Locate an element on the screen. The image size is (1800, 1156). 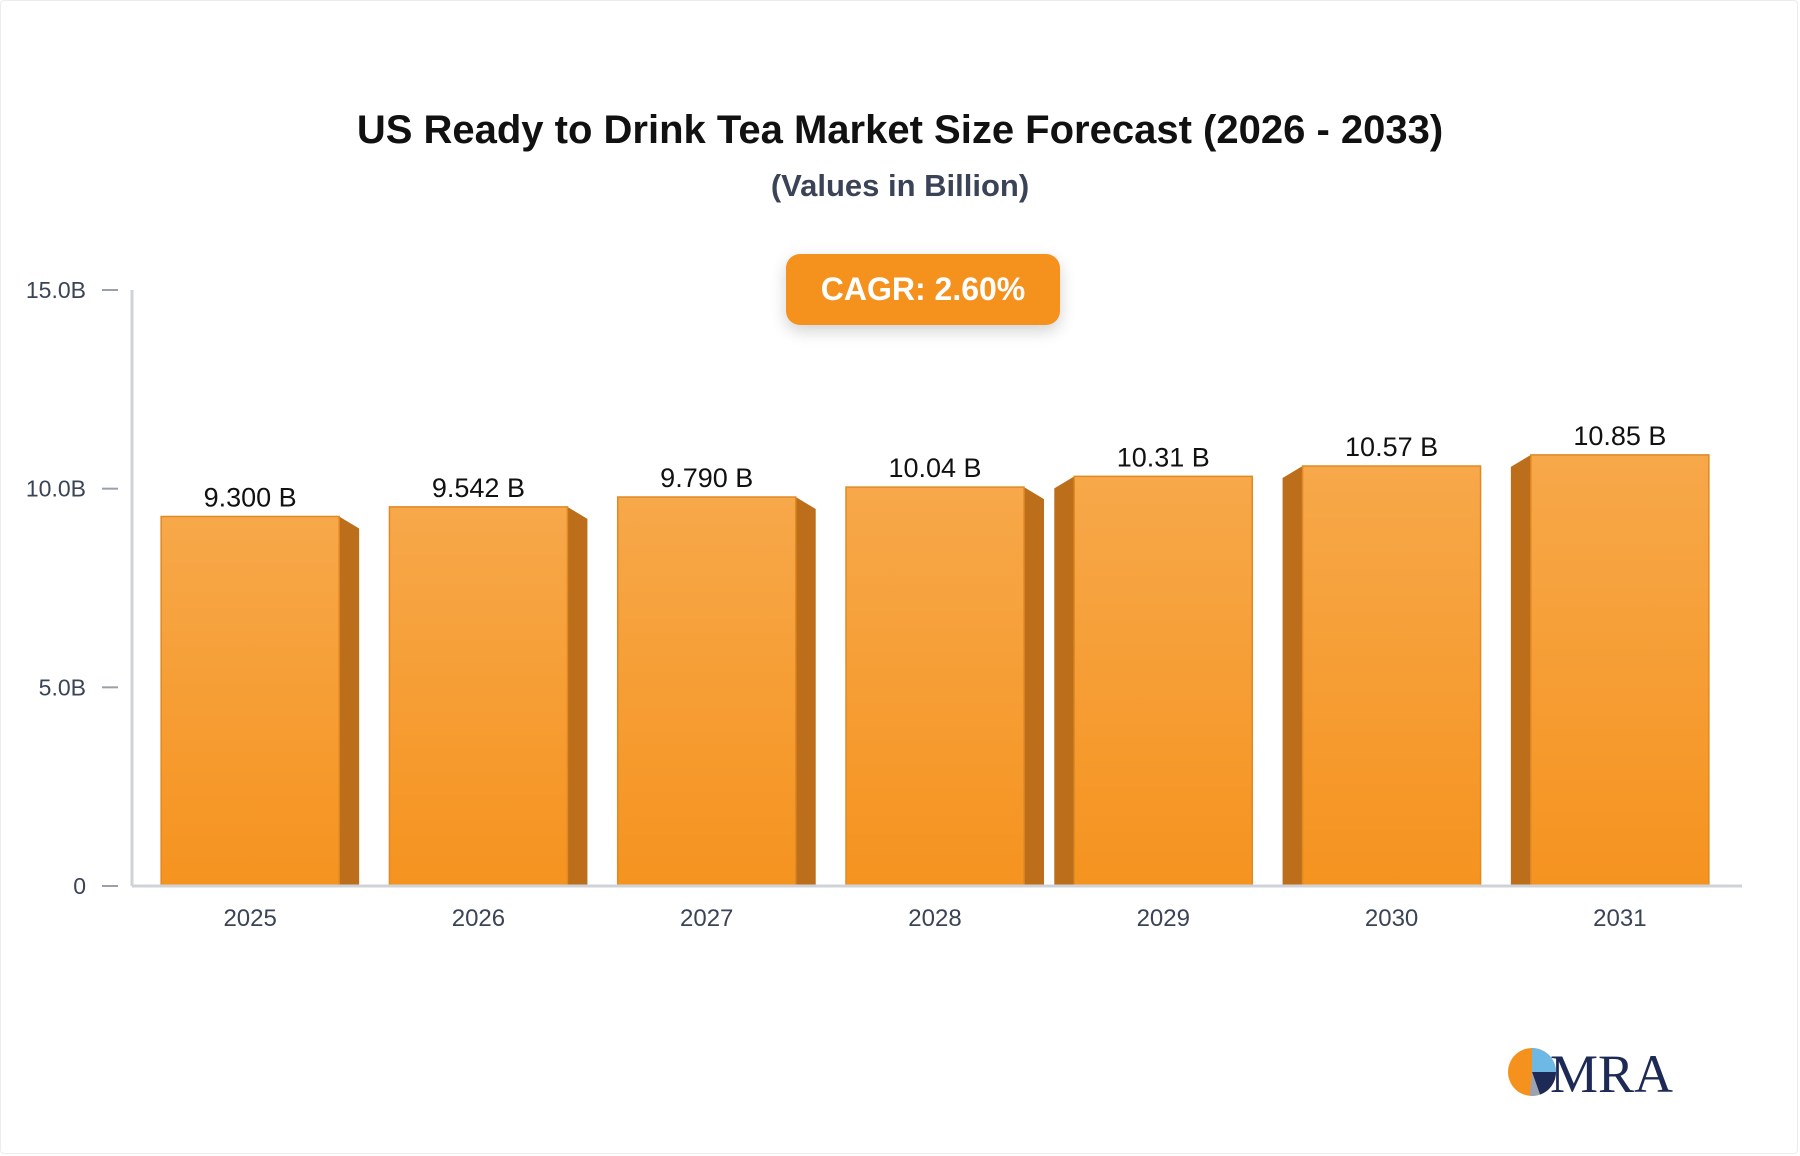
data-label: 10.04 B is located at coordinates (934, 468).